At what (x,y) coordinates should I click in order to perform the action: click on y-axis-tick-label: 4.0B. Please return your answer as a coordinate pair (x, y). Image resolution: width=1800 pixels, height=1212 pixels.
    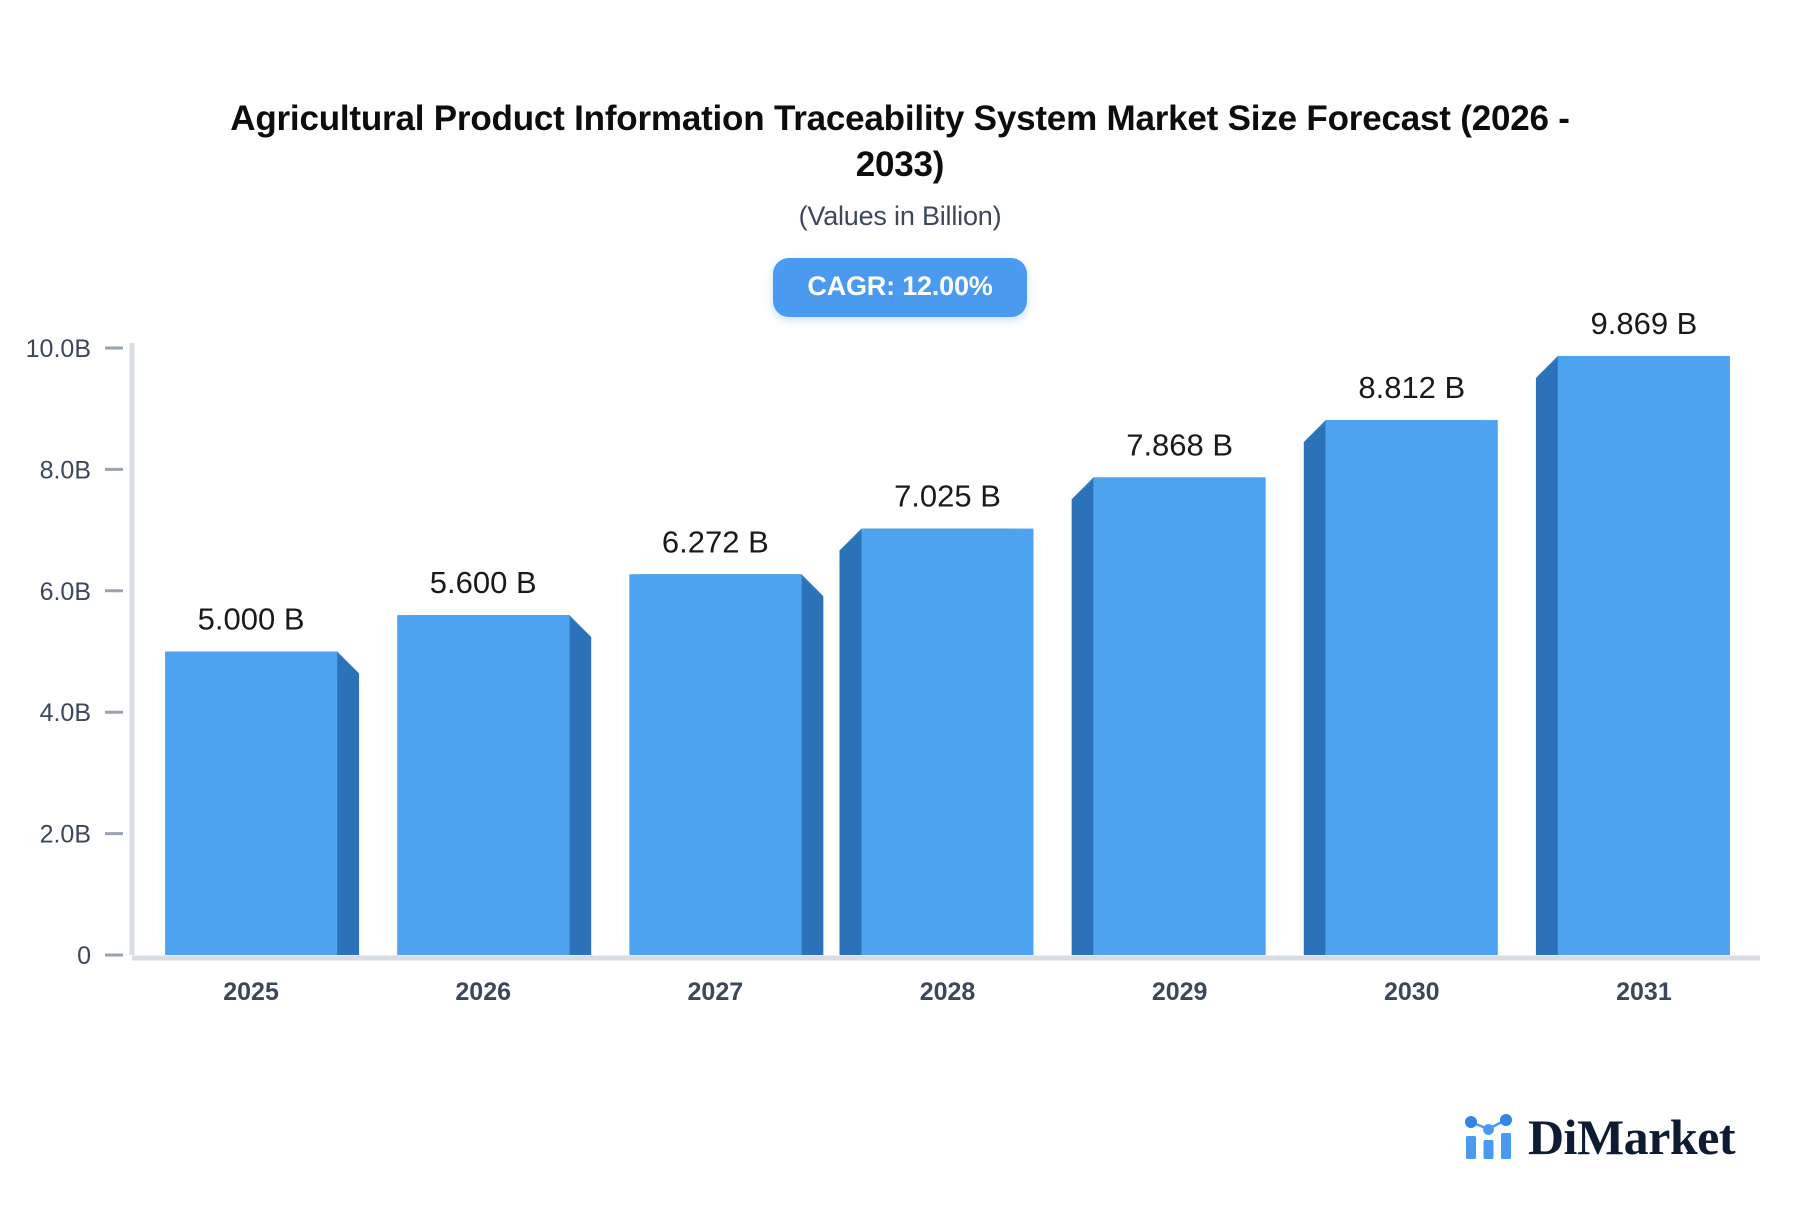
    Looking at the image, I should click on (65, 713).